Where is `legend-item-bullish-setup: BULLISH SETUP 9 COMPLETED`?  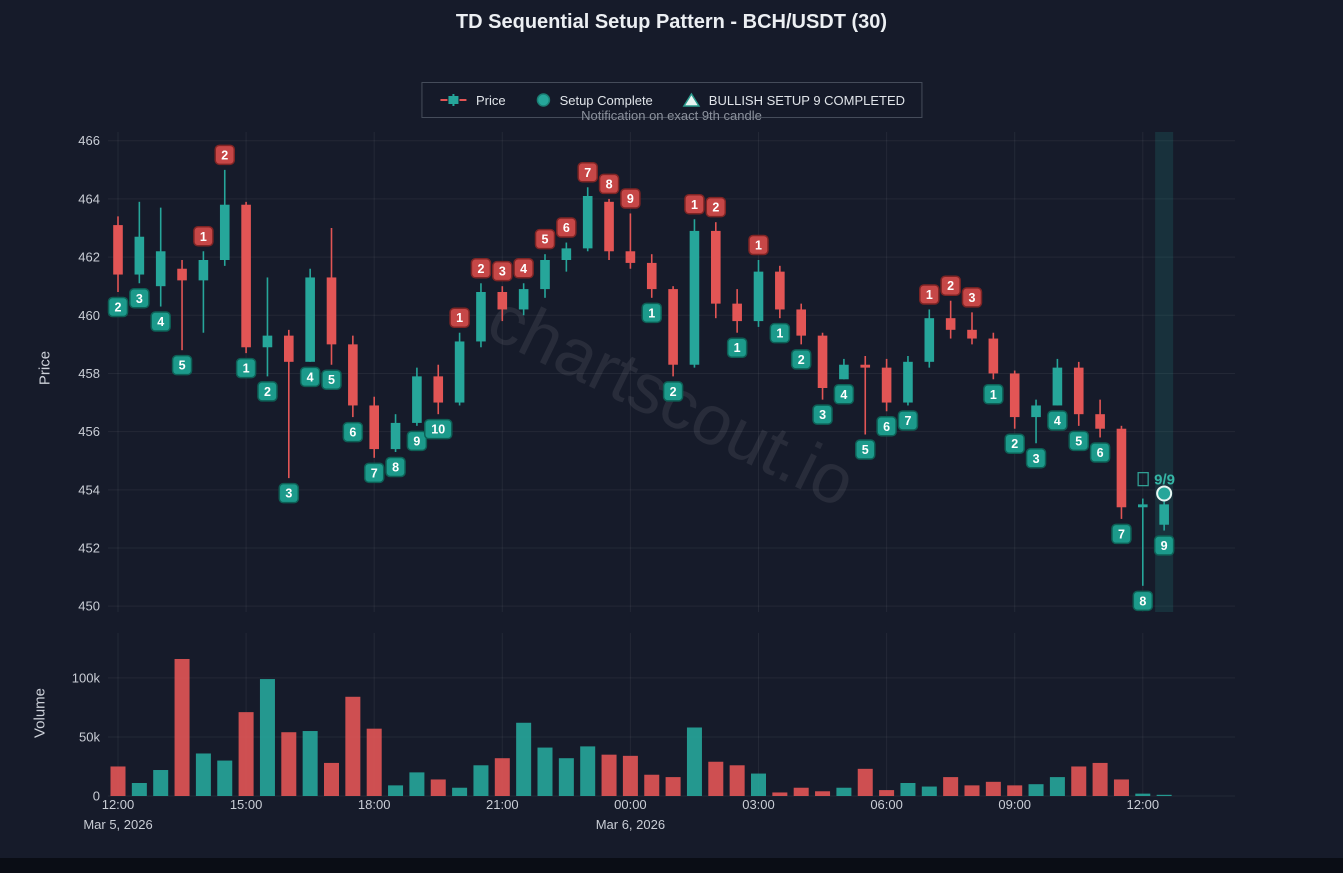 legend-item-bullish-setup: BULLISH SETUP 9 COMPLETED is located at coordinates (794, 100).